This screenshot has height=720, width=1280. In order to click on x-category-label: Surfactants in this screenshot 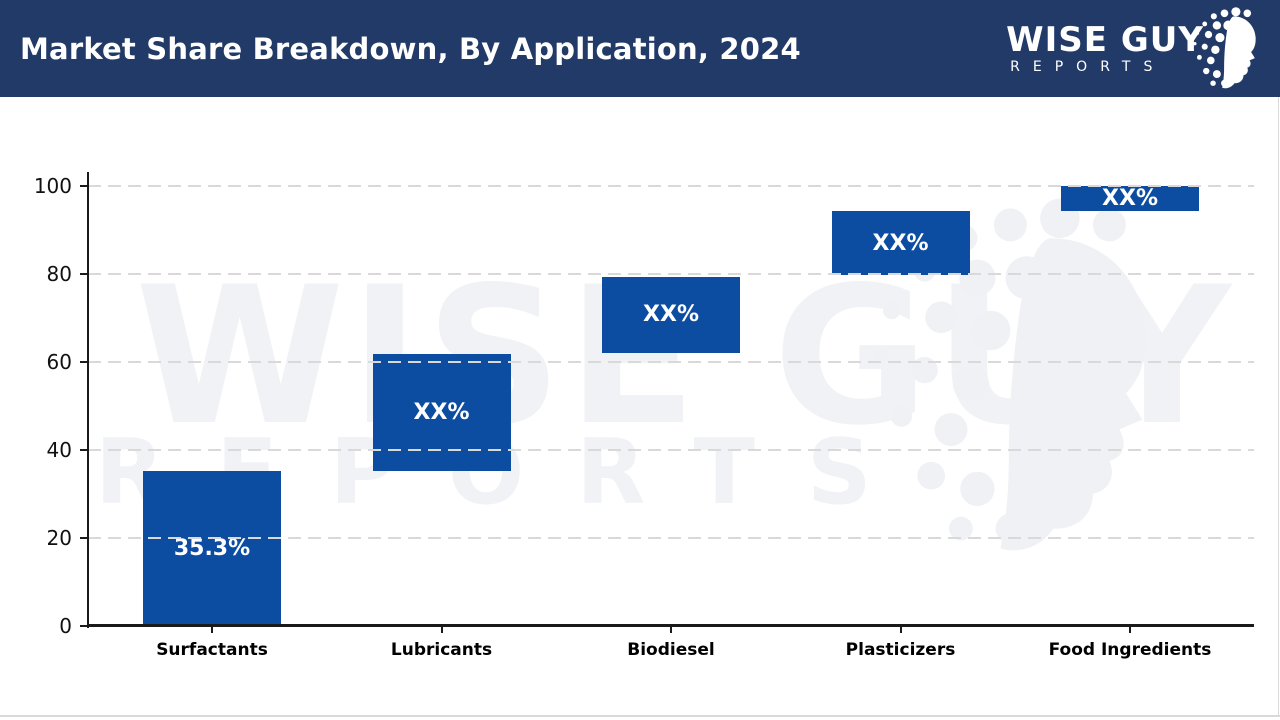, I will do `click(212, 650)`.